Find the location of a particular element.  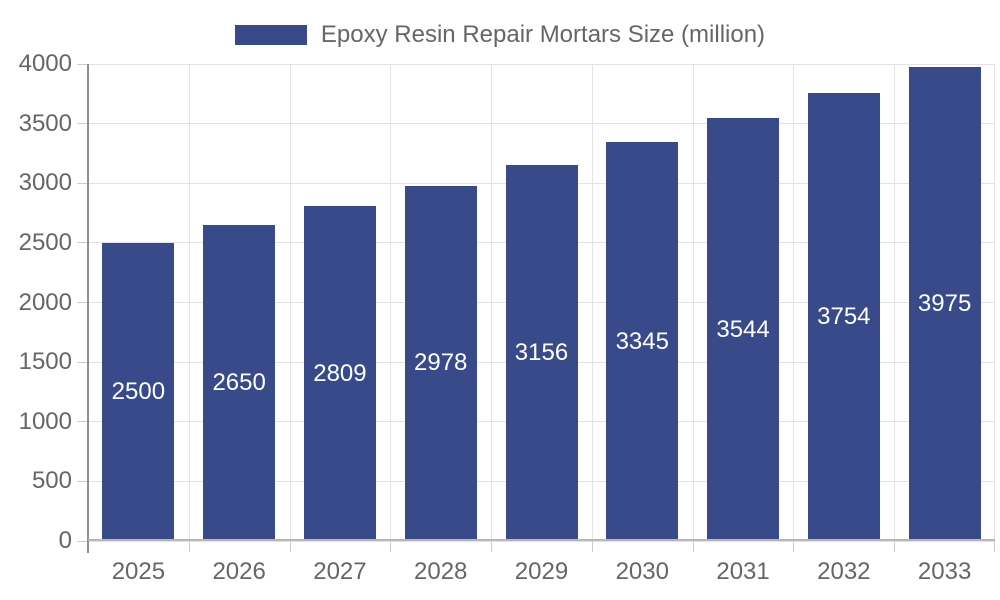

bar-value-label: 3345 is located at coordinates (642, 341).